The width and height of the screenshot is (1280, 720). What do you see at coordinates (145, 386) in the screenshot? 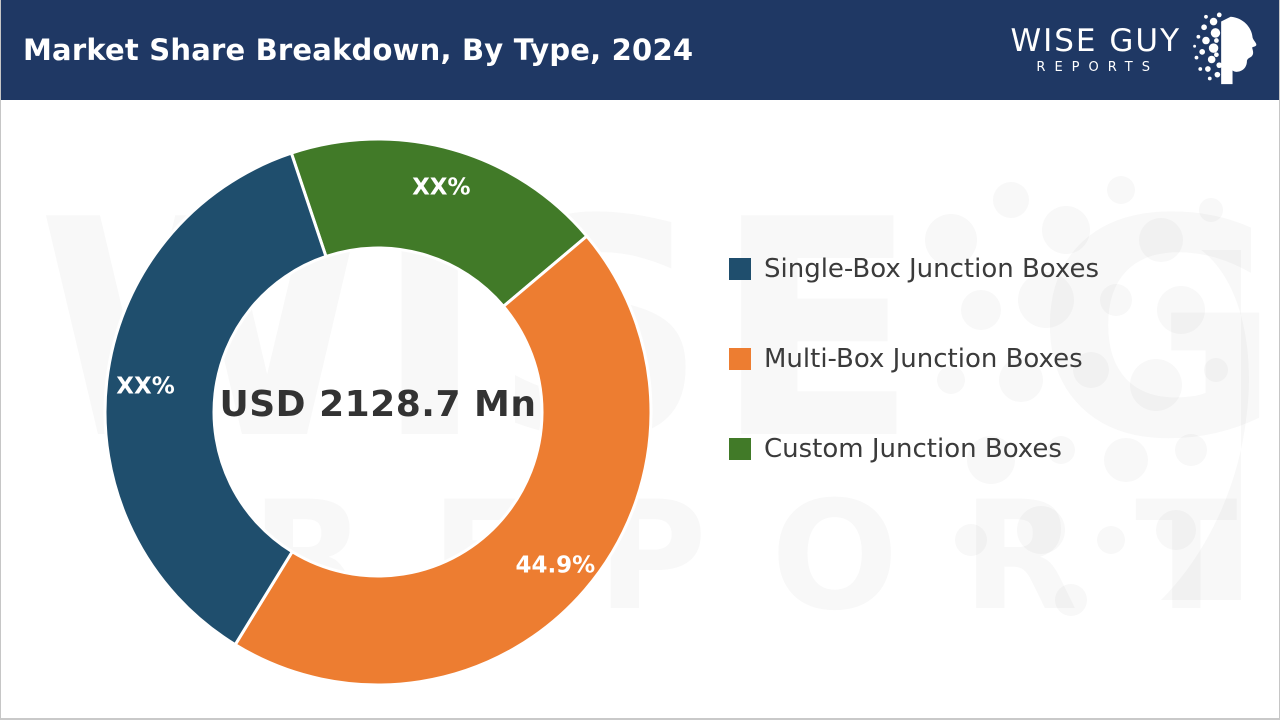
I see `donut-slice-value-label-2: XX%` at bounding box center [145, 386].